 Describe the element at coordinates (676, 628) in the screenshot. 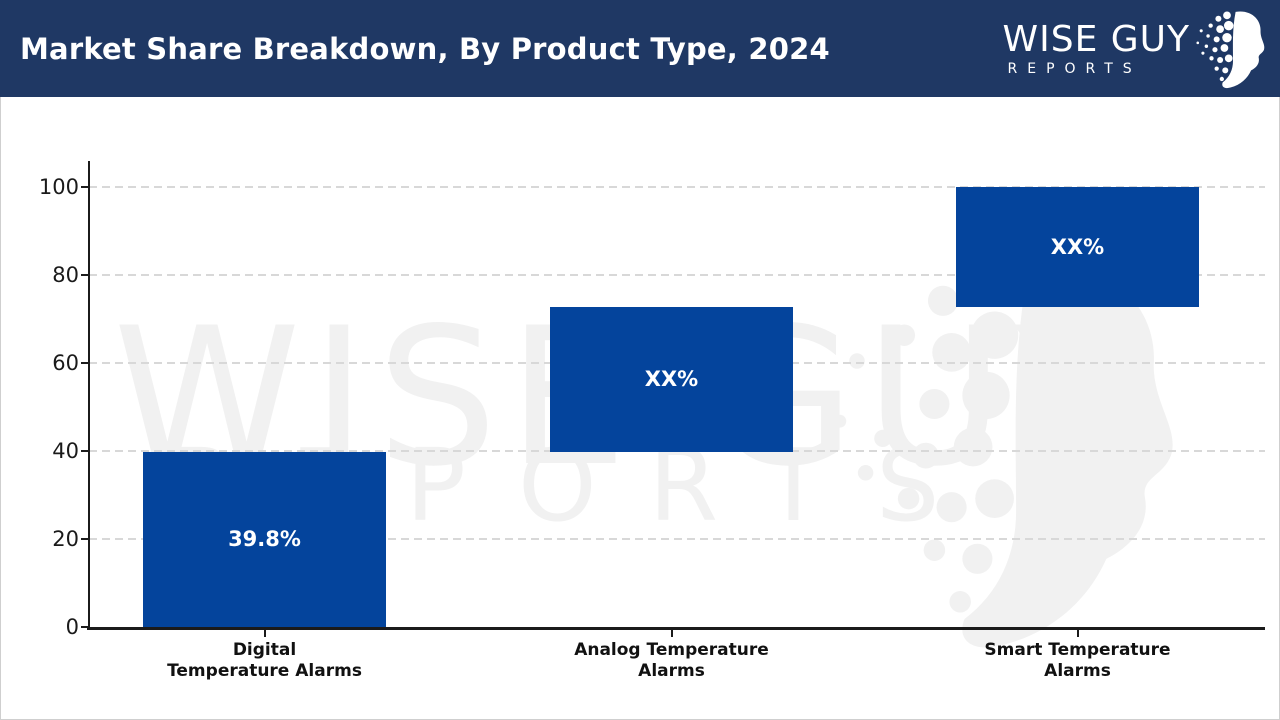

I see `x-axis-line` at that location.